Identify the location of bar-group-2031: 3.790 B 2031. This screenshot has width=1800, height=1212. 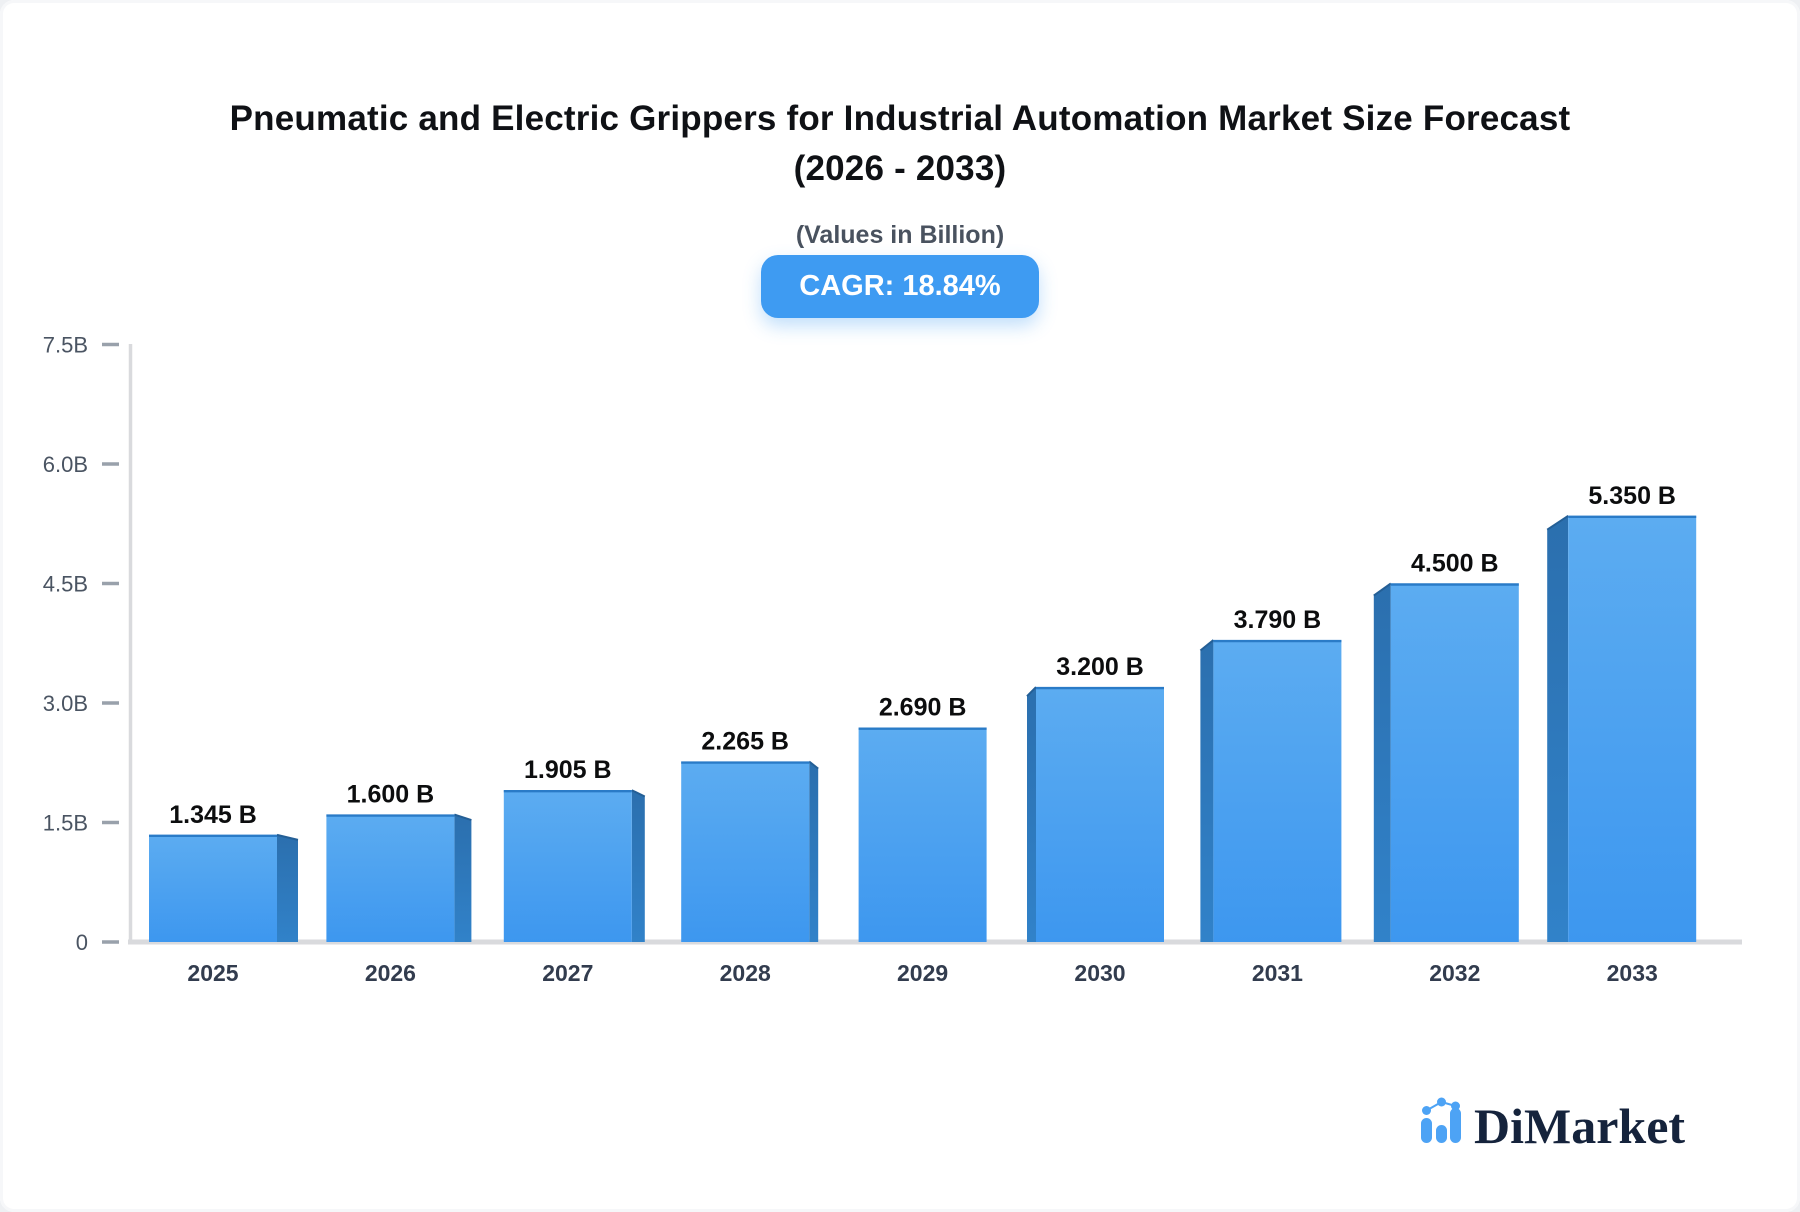
(1270, 796).